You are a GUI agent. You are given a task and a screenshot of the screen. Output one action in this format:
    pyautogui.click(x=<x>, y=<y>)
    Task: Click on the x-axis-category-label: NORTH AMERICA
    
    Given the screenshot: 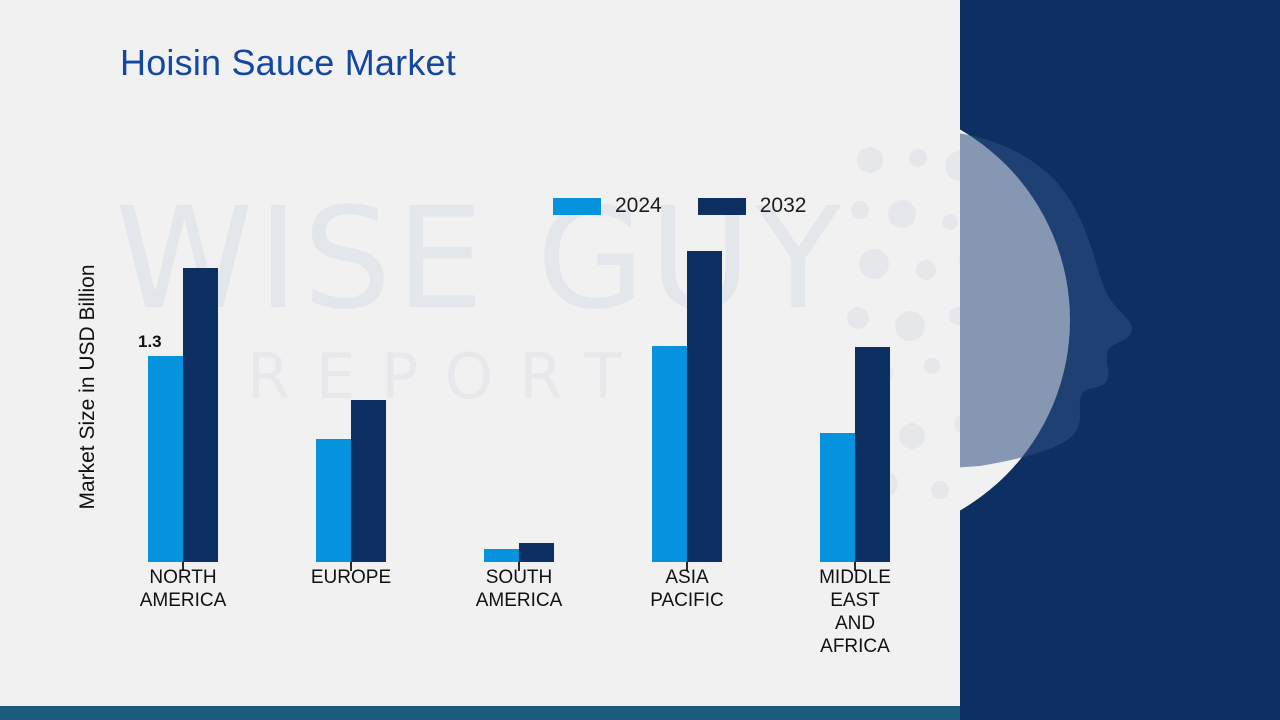 What is the action you would take?
    pyautogui.click(x=183, y=589)
    